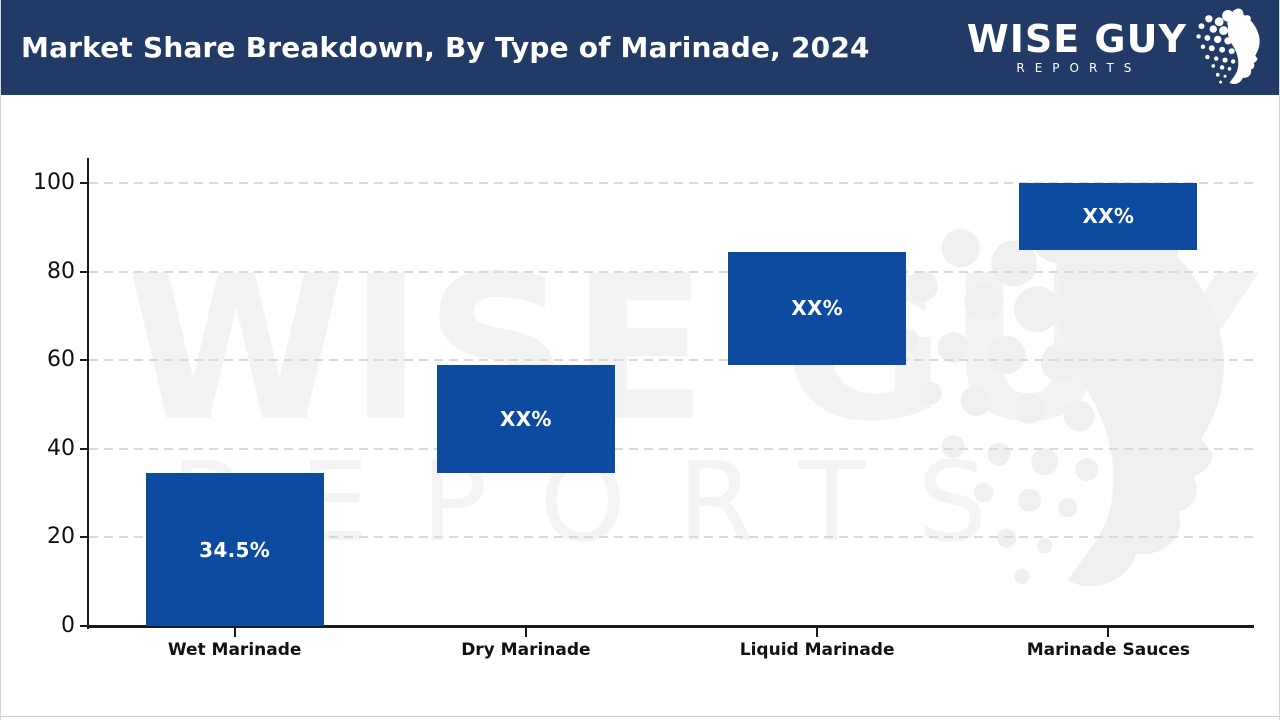 Image resolution: width=1280 pixels, height=720 pixels. I want to click on bottom-rule, so click(640, 716).